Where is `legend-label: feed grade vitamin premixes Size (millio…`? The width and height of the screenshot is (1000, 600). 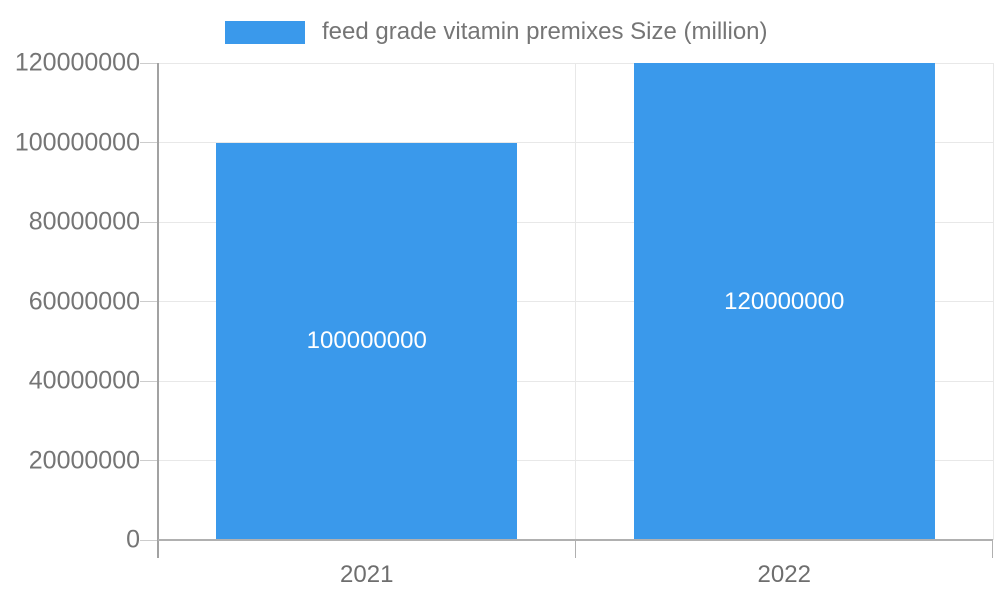
legend-label: feed grade vitamin premixes Size (millio… is located at coordinates (545, 31).